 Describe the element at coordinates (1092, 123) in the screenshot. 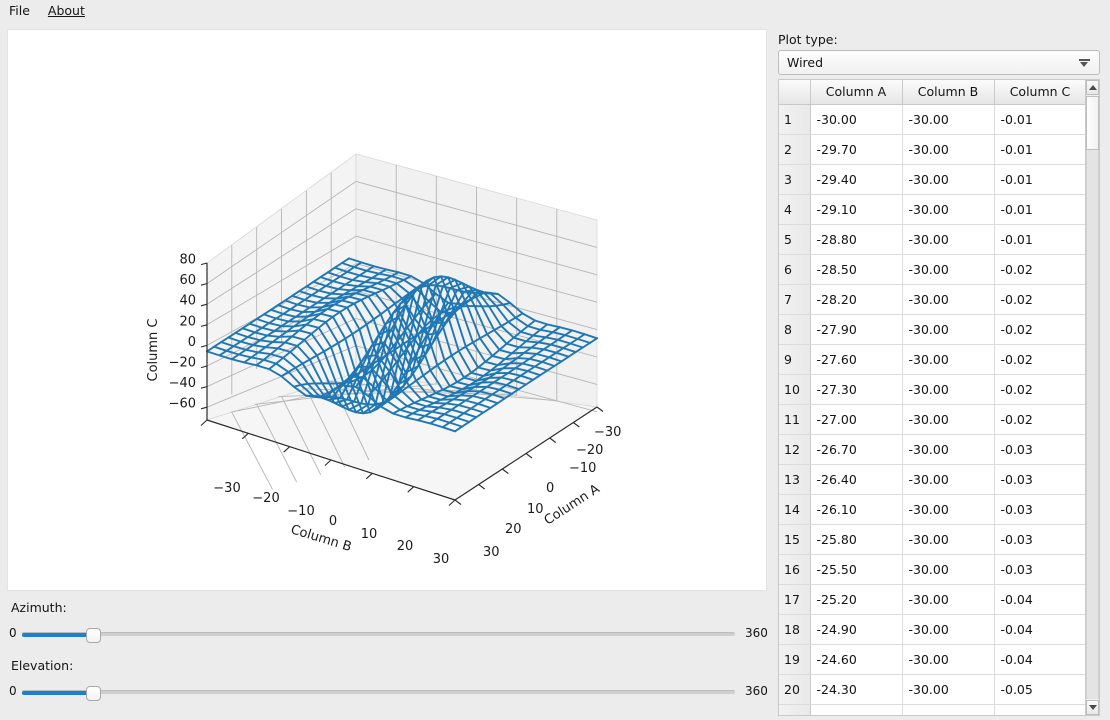

I see `scrollbar-thumb` at that location.